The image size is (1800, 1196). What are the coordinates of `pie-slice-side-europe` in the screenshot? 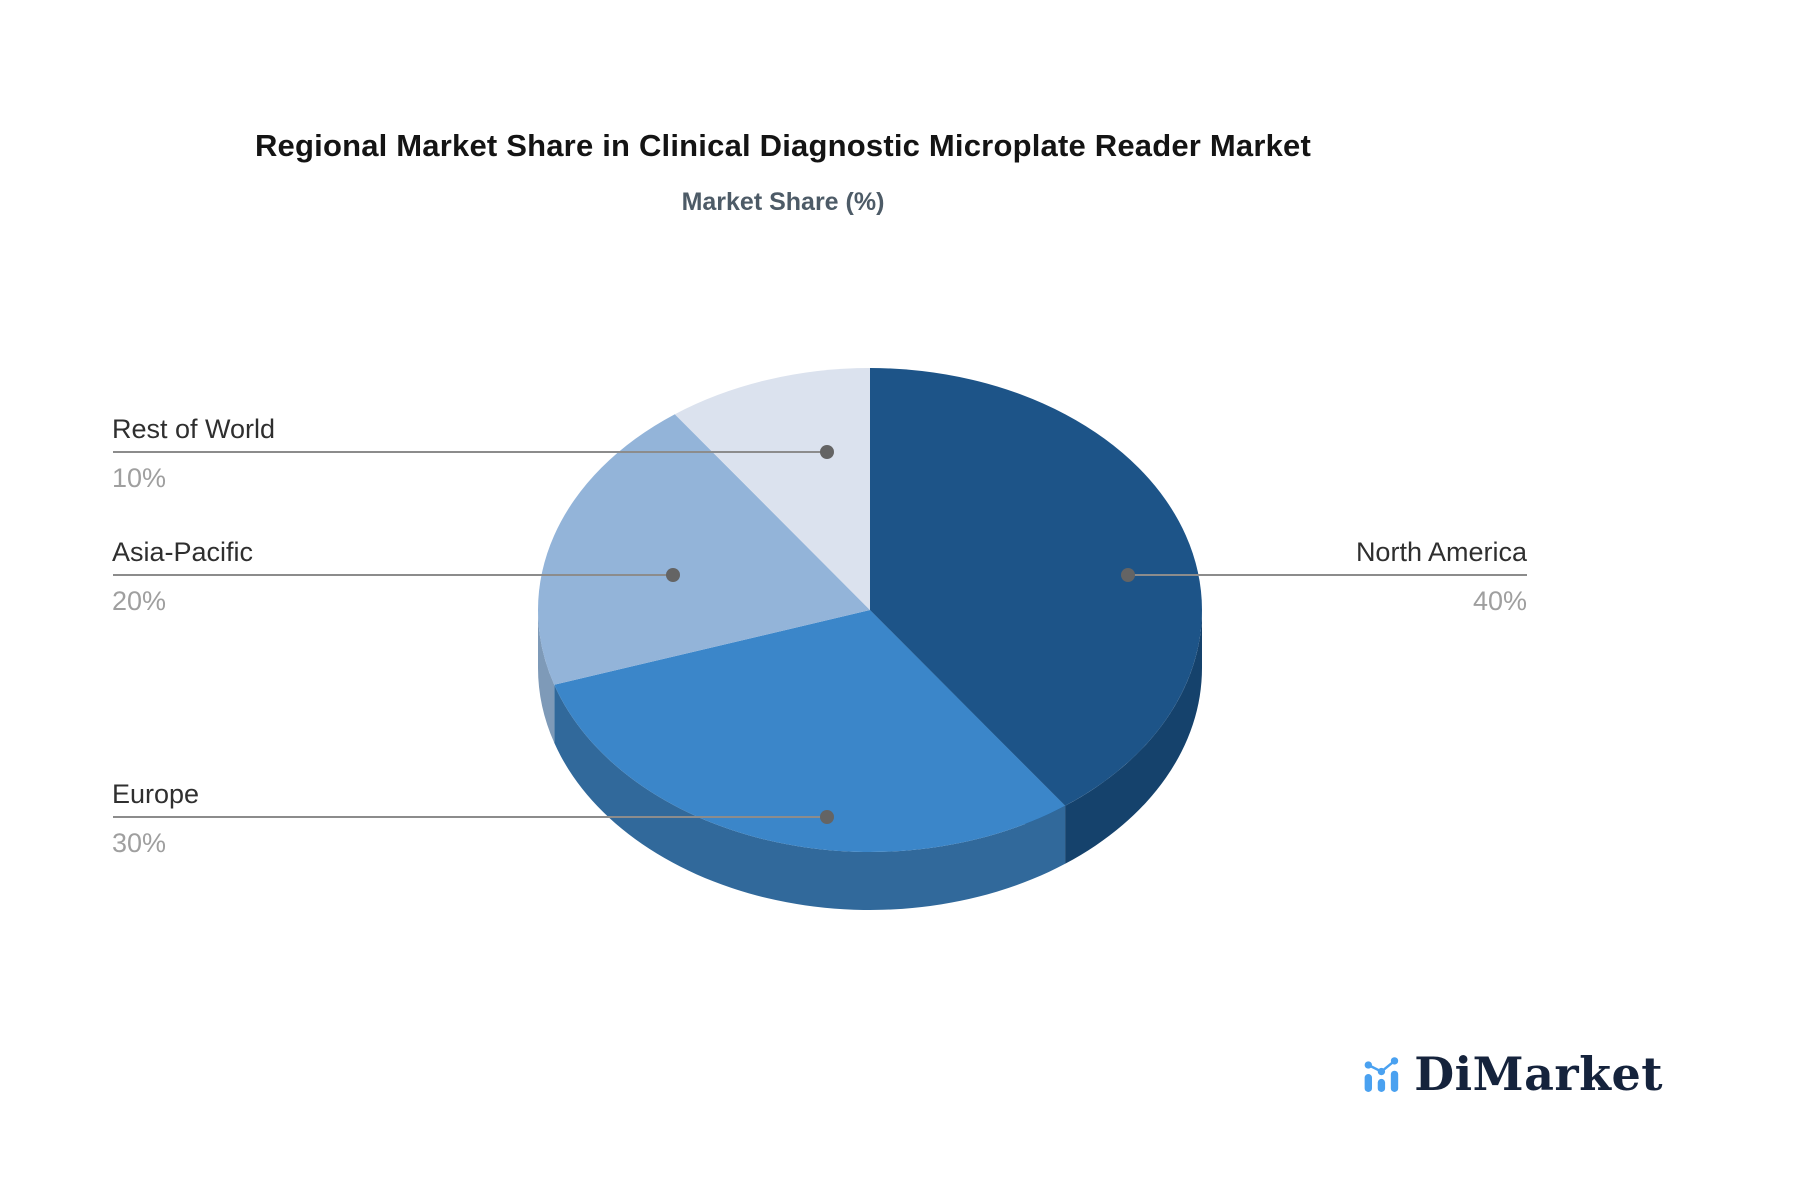 It's located at (810, 797).